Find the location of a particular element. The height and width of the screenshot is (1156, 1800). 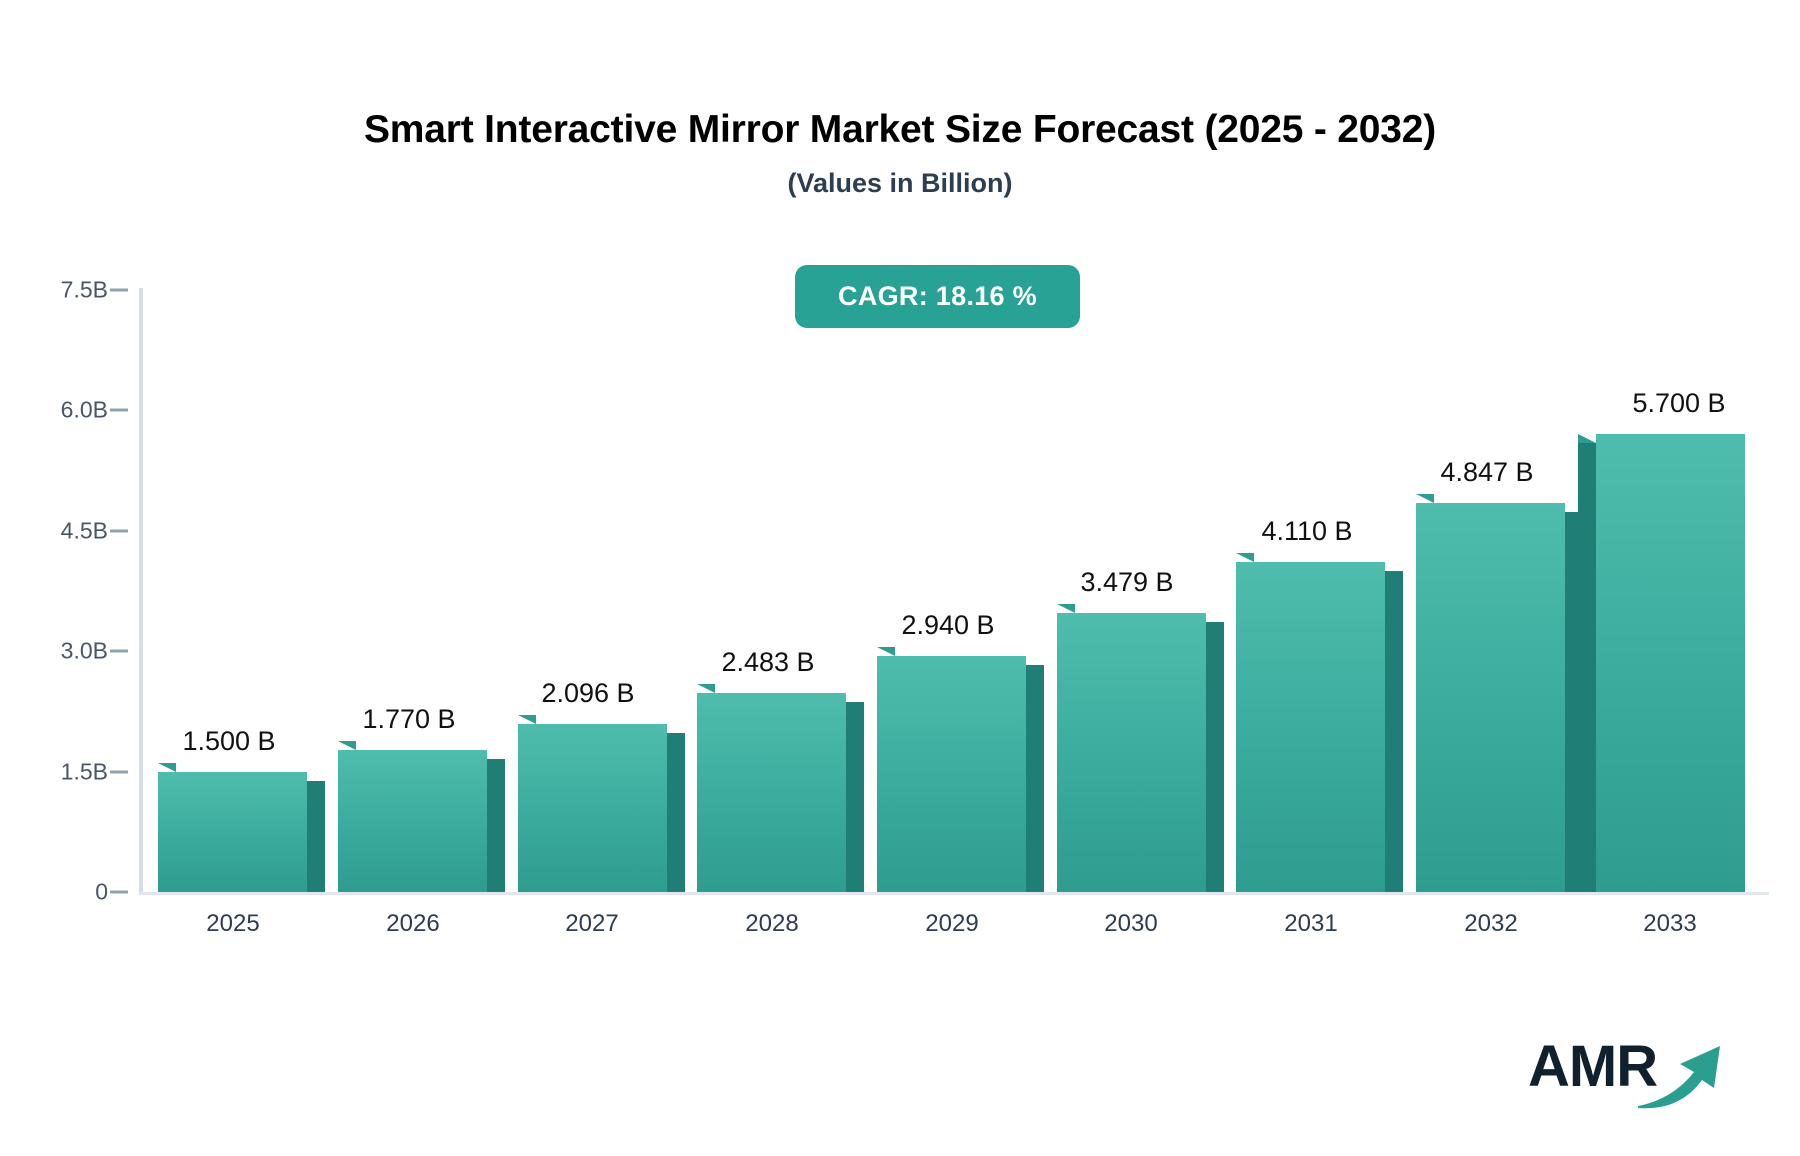

x-axis-label-2028: 2028 is located at coordinates (772, 923).